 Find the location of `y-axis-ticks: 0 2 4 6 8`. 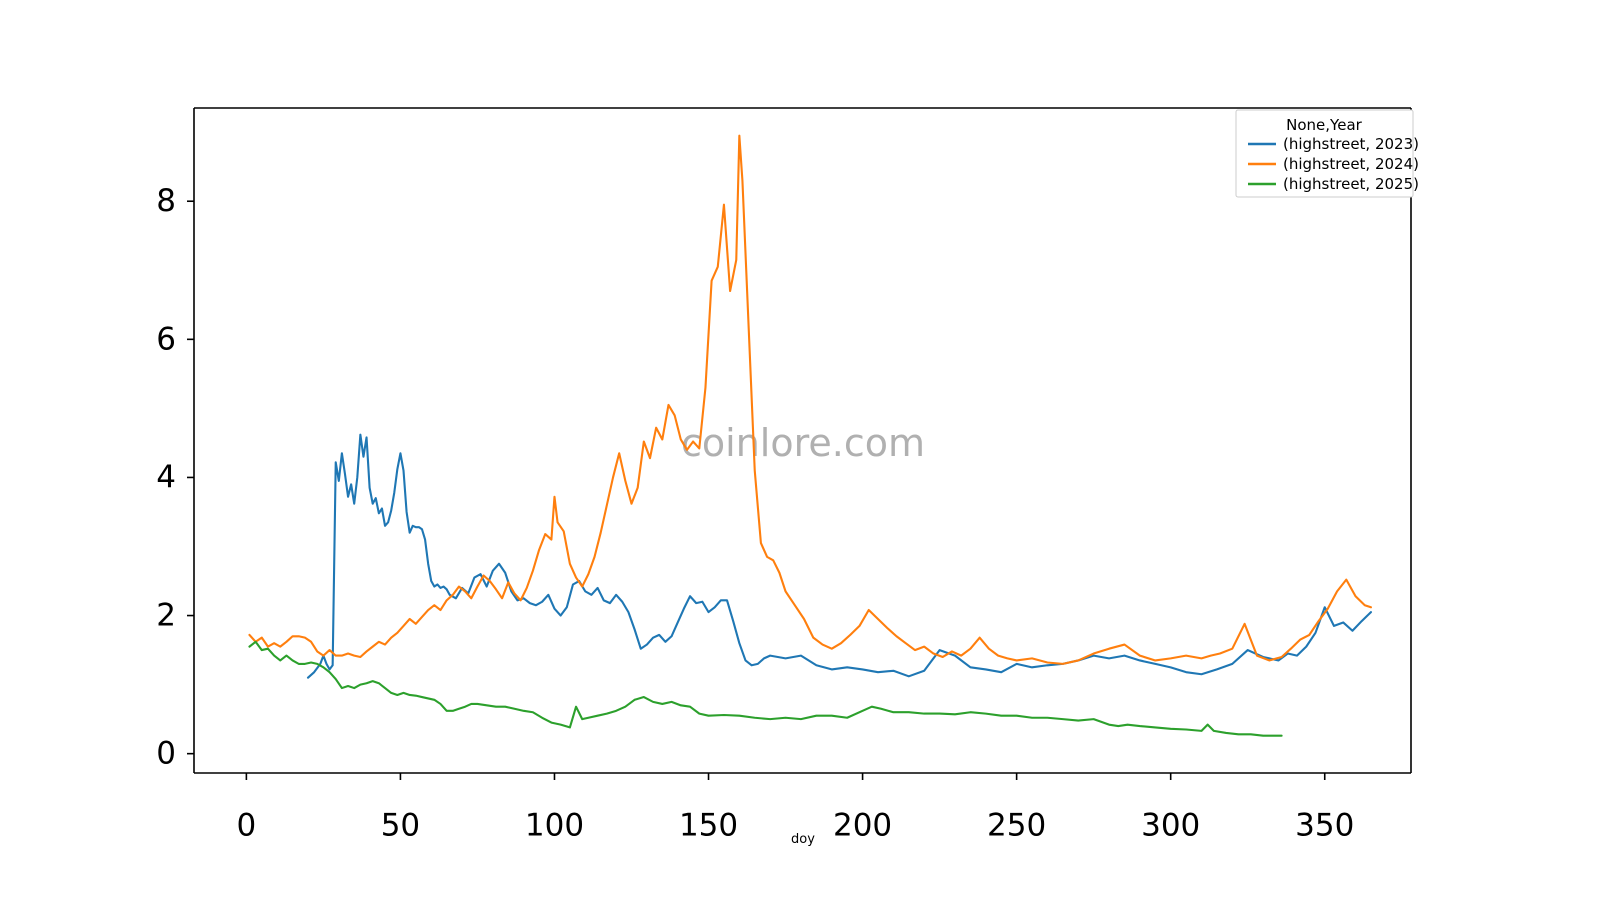

y-axis-ticks: 0 2 4 6 8 is located at coordinates (175, 477).